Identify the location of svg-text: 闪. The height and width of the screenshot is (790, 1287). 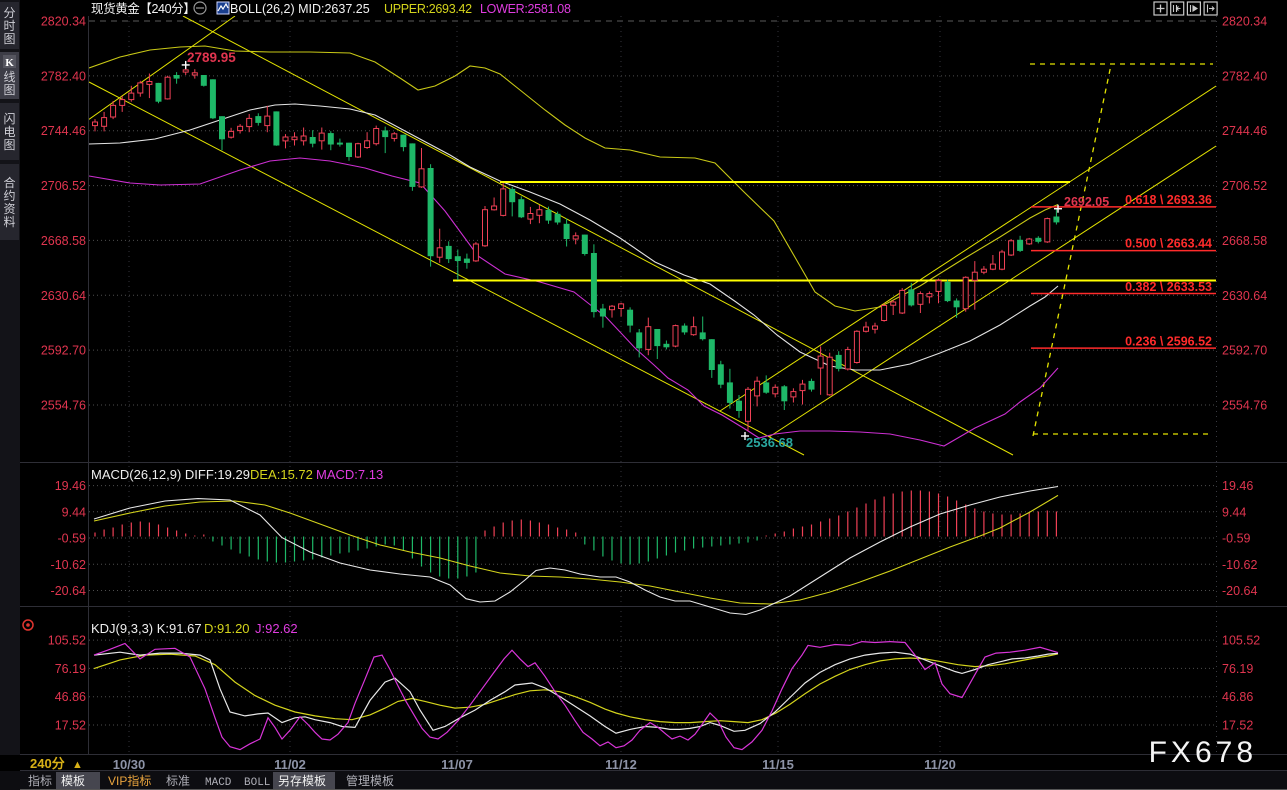
(9, 119).